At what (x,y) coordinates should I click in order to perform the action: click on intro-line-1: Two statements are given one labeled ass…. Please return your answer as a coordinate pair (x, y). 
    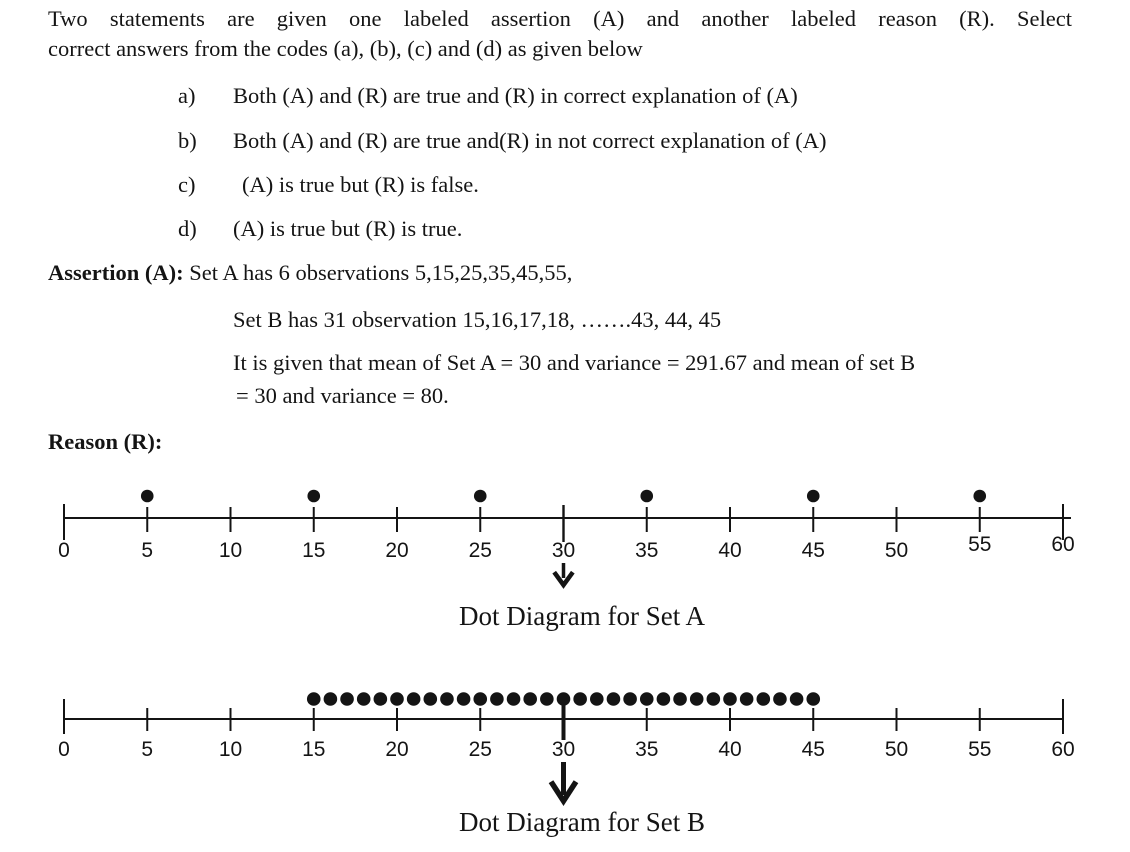
    Looking at the image, I should click on (560, 18).